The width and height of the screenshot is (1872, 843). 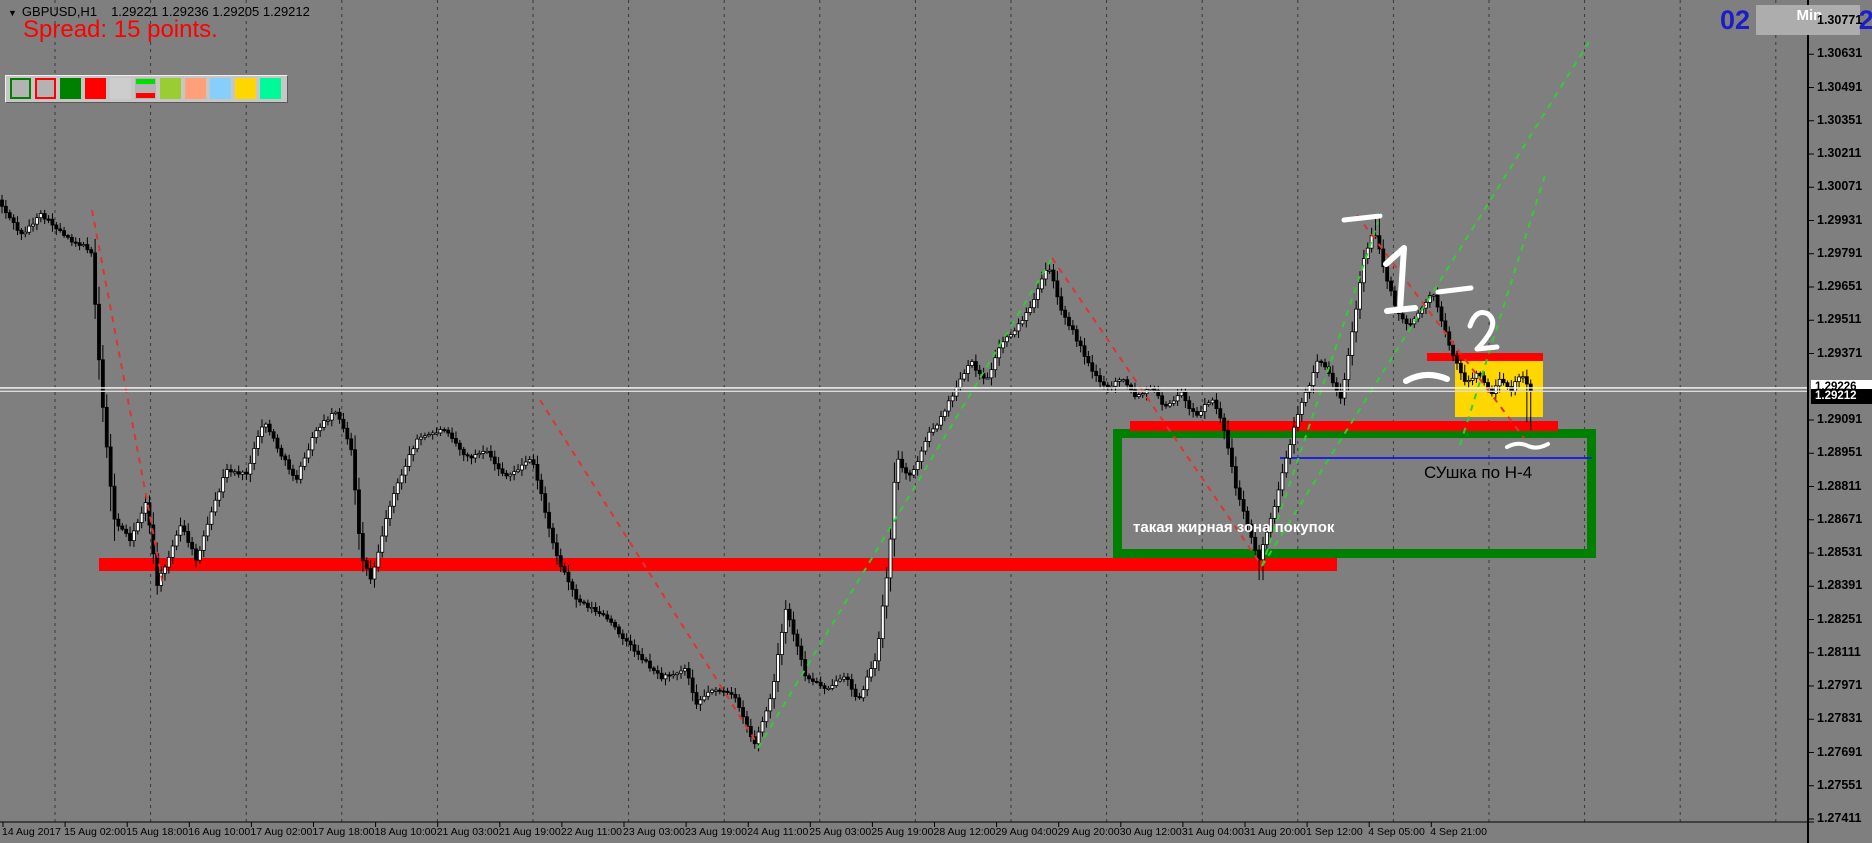 I want to click on palette-swatch-fill-salmon, so click(x=195, y=88).